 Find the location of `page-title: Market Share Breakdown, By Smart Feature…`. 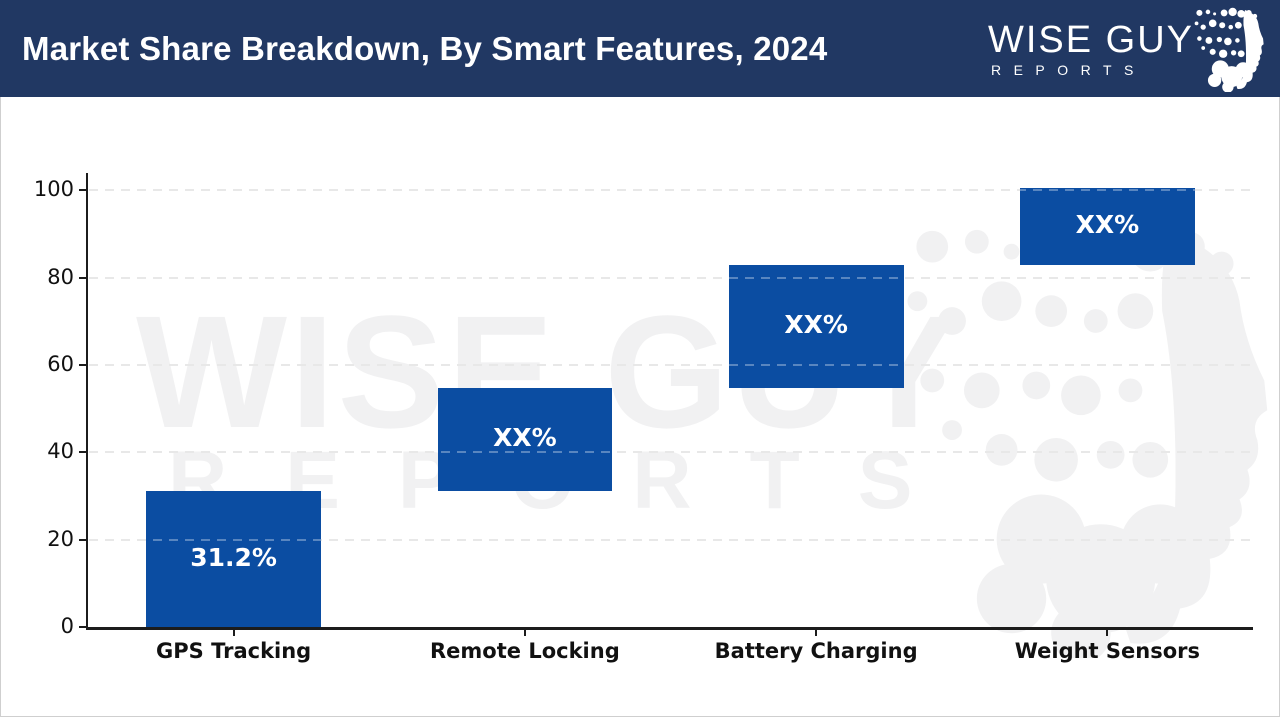

page-title: Market Share Breakdown, By Smart Feature… is located at coordinates (425, 48).